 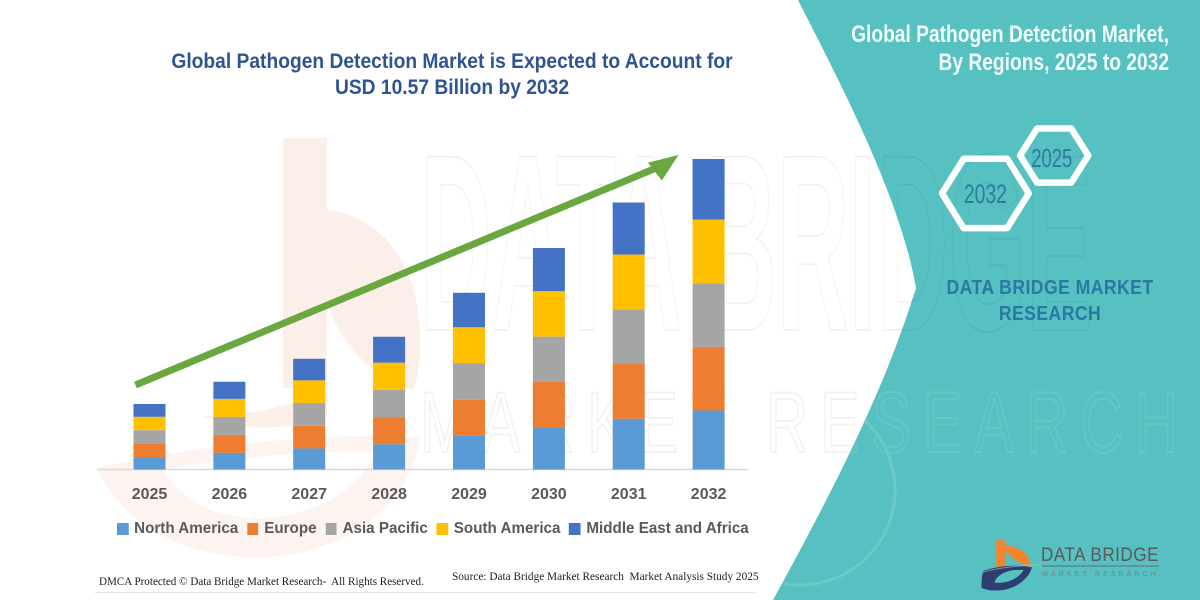 I want to click on svg-text: 2031, so click(x=629, y=494).